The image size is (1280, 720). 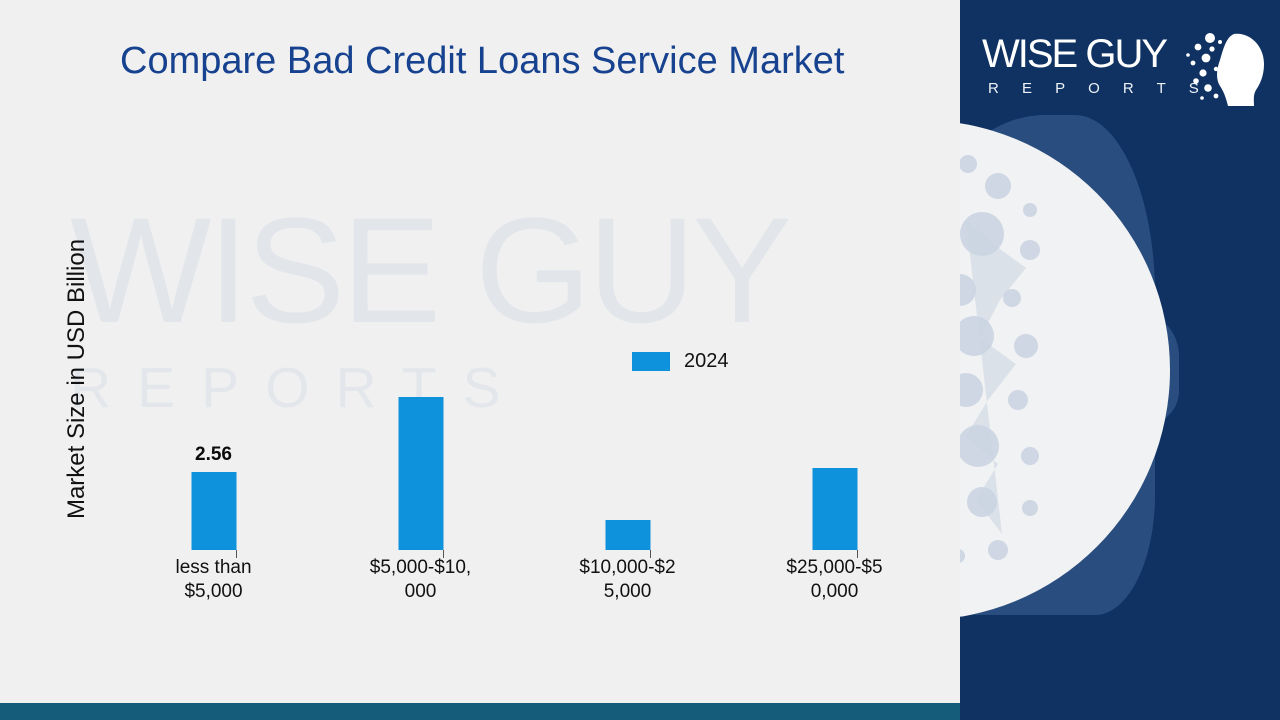 What do you see at coordinates (706, 361) in the screenshot?
I see `legend-label-2024: 2024` at bounding box center [706, 361].